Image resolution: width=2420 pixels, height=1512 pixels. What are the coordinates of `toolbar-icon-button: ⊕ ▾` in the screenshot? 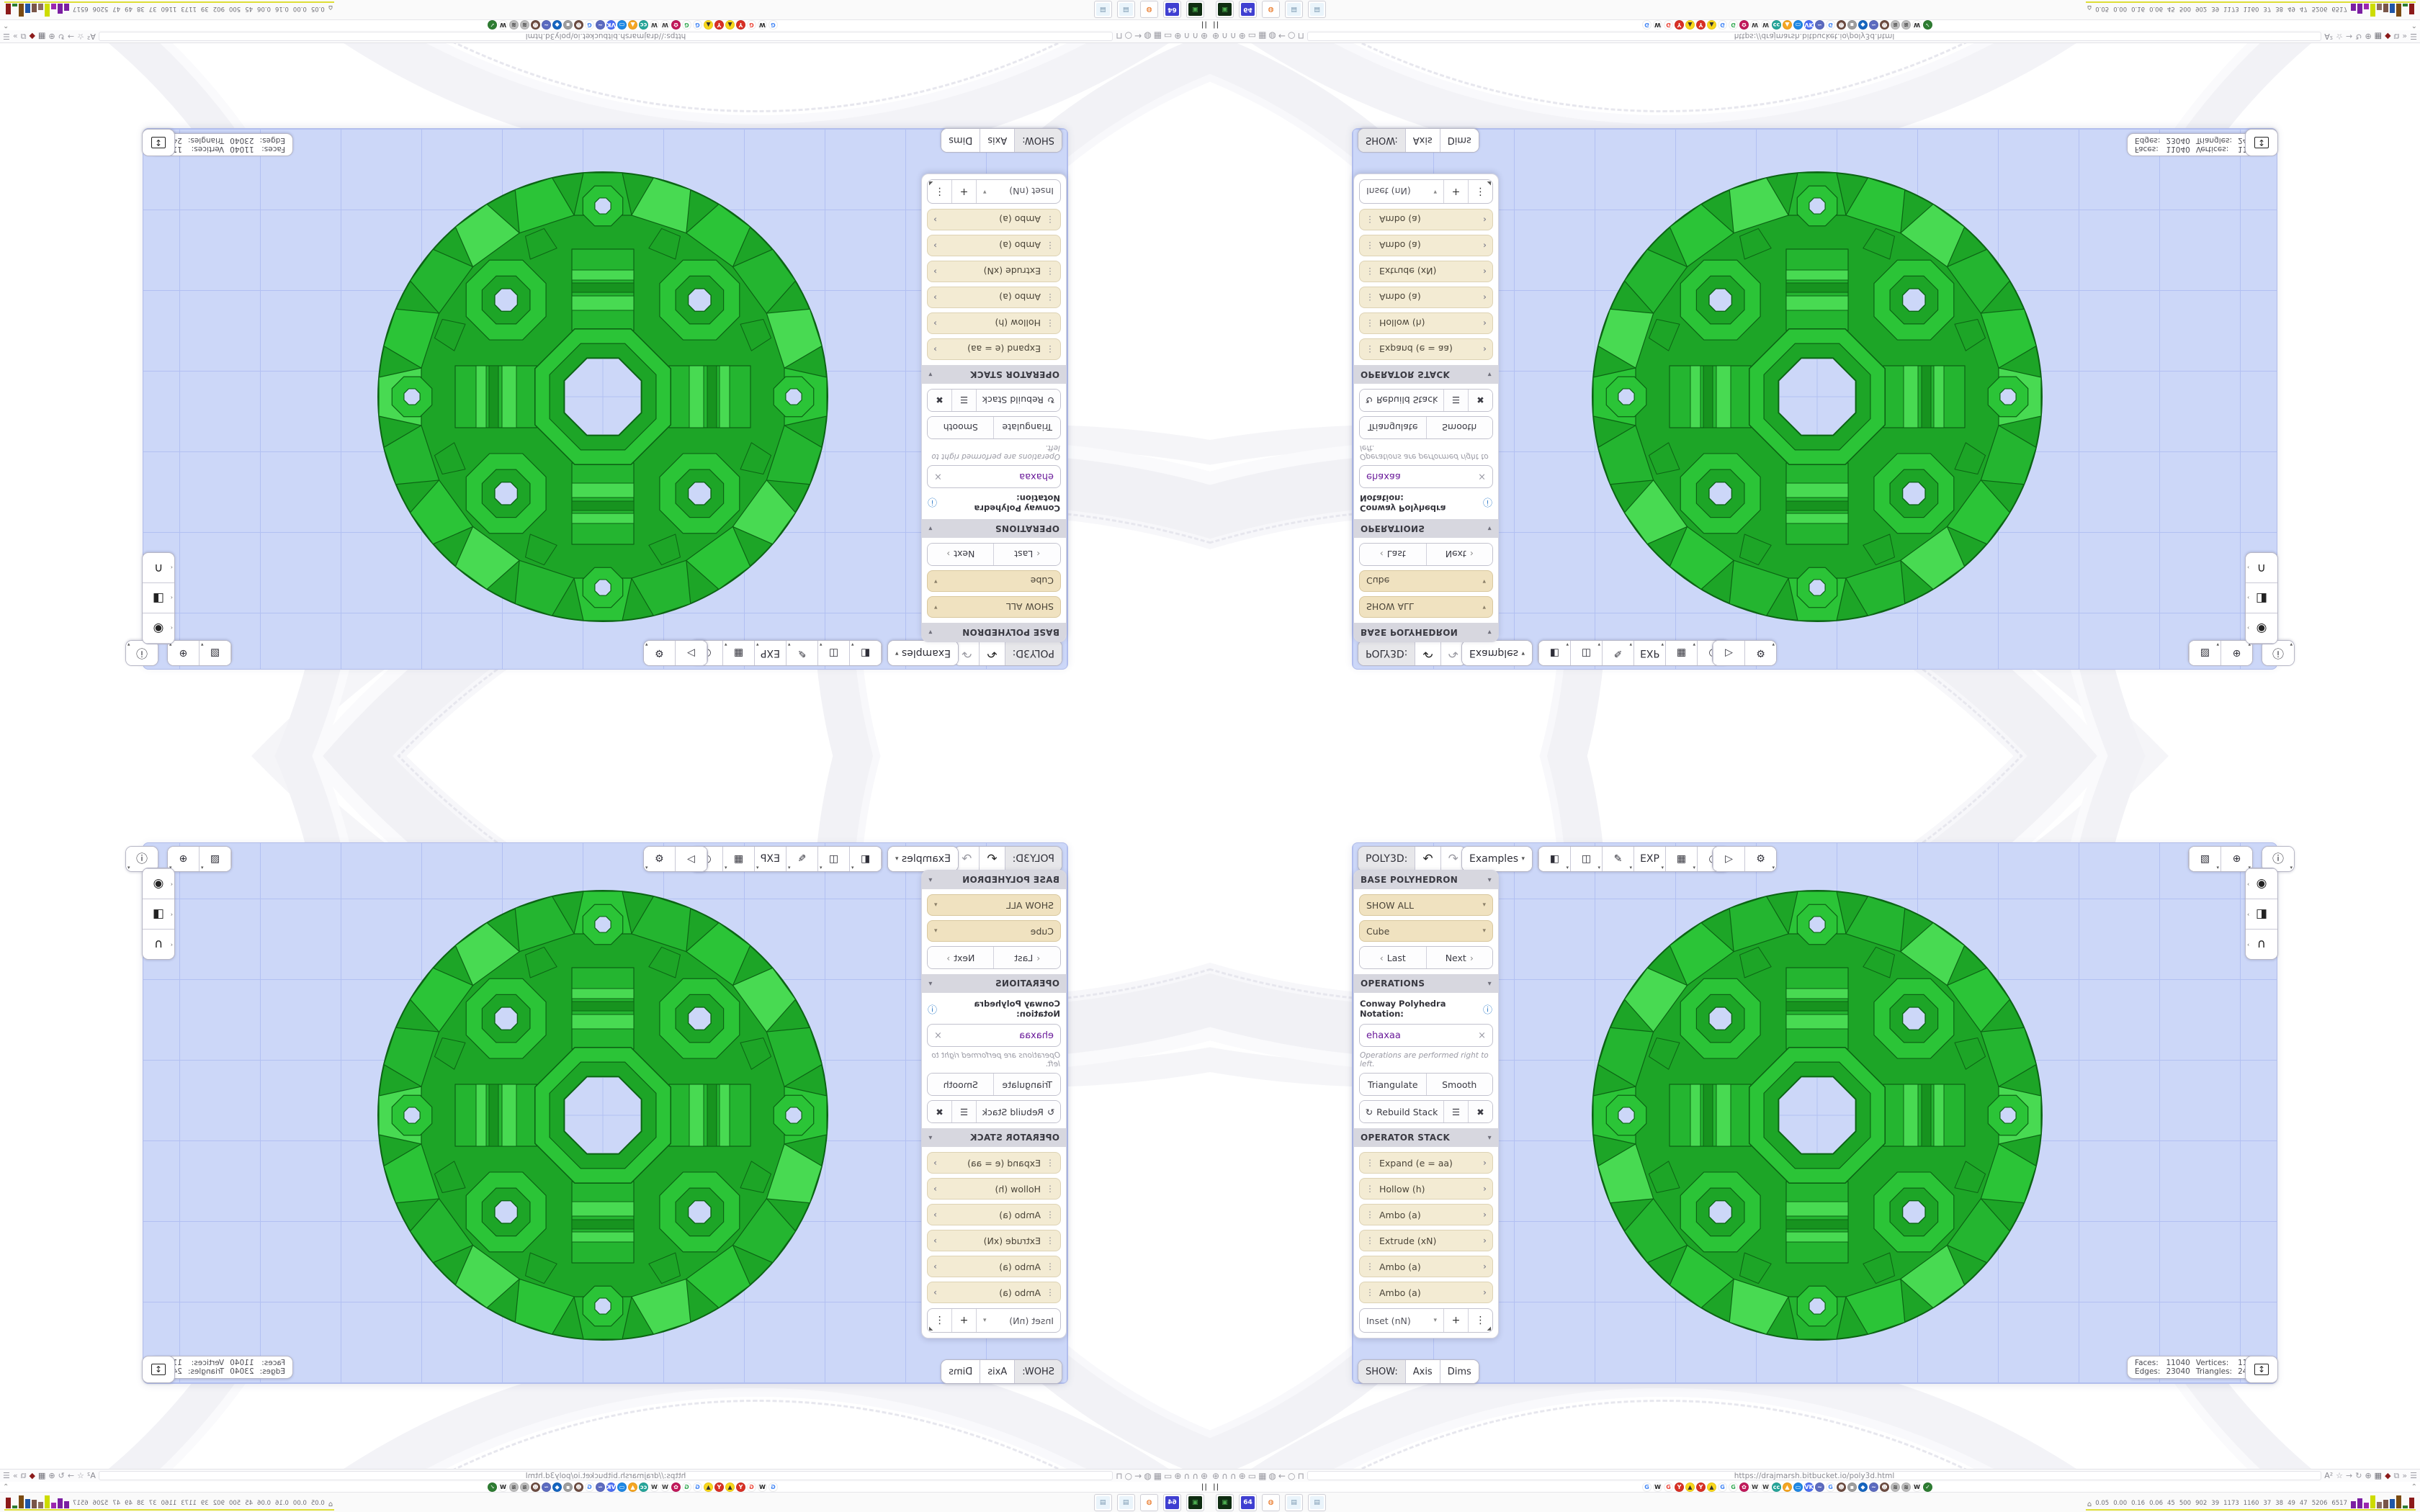 It's located at (184, 653).